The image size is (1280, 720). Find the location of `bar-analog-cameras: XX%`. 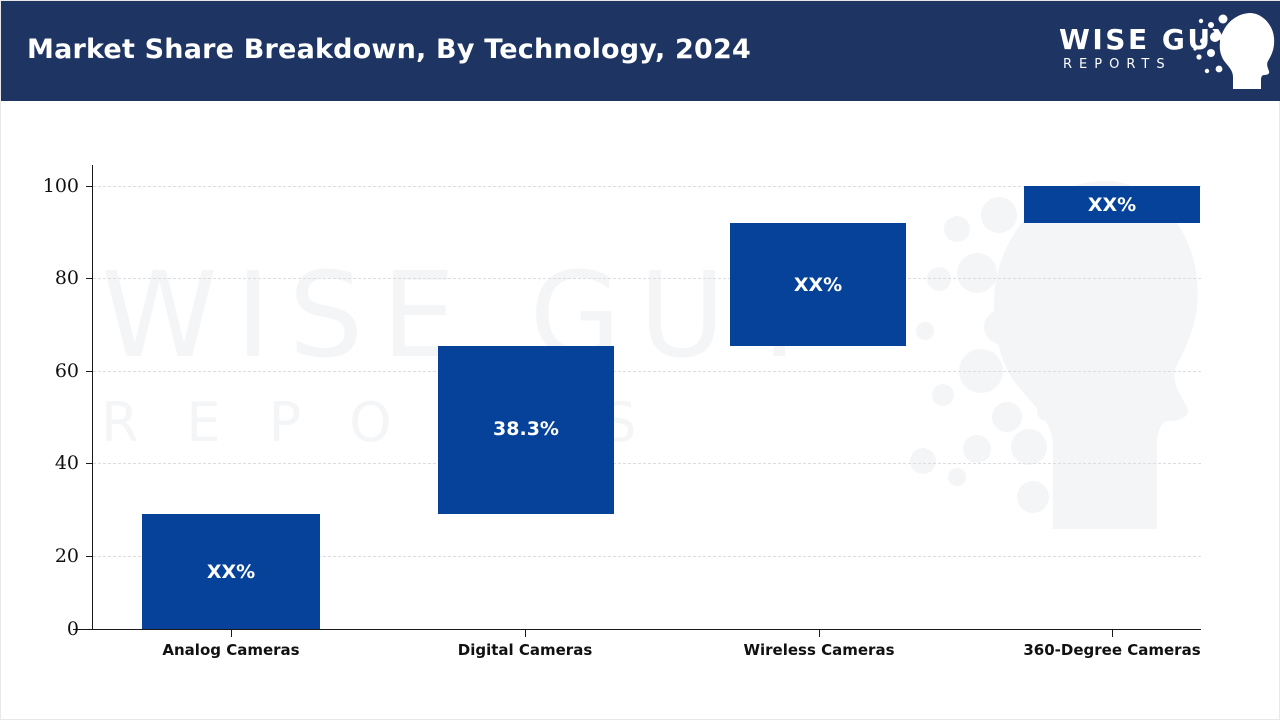

bar-analog-cameras: XX% is located at coordinates (231, 571).